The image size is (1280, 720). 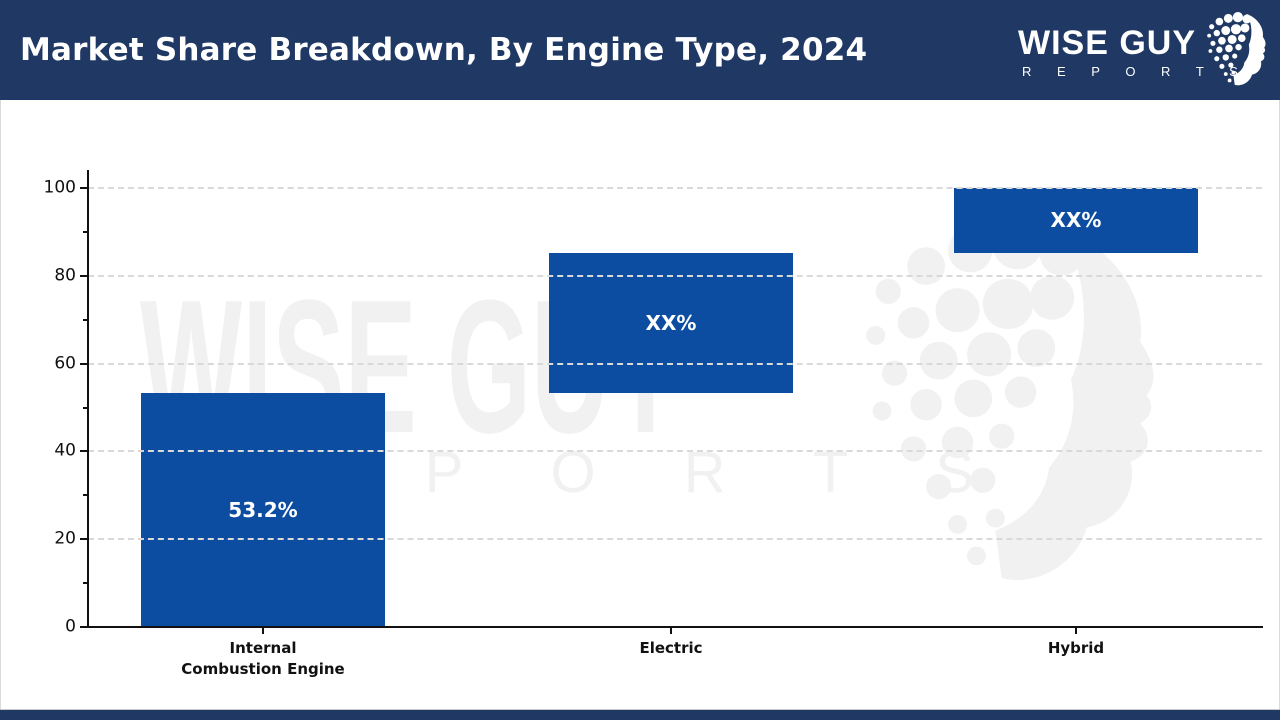 What do you see at coordinates (65, 275) in the screenshot?
I see `y-tick-label-80: 80` at bounding box center [65, 275].